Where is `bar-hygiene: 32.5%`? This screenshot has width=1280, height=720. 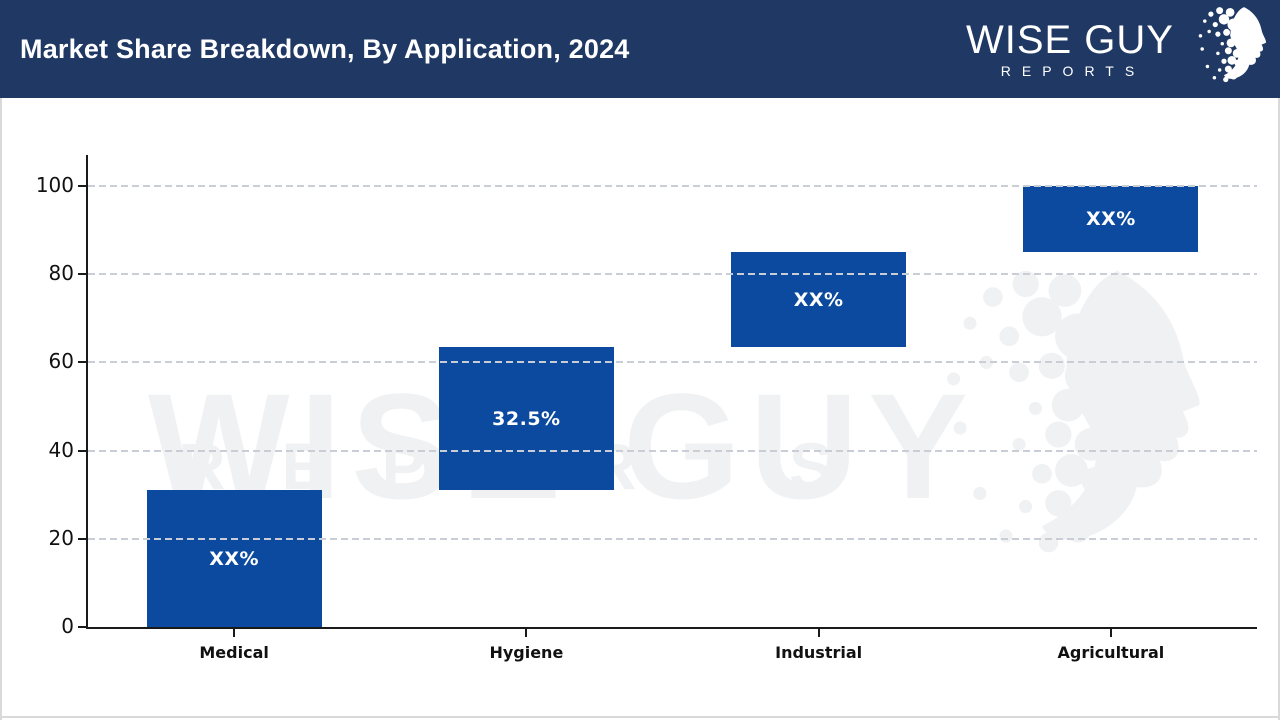
bar-hygiene: 32.5% is located at coordinates (526, 418).